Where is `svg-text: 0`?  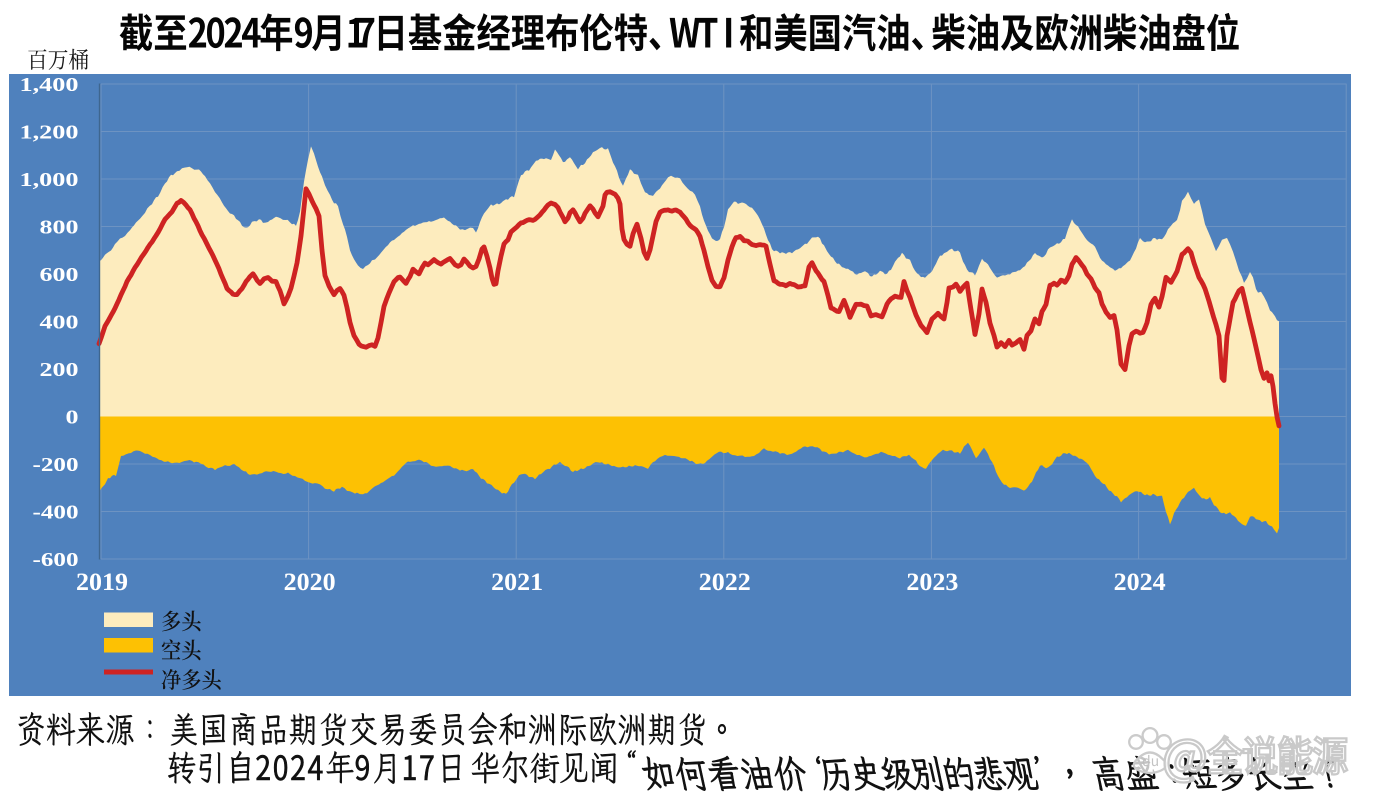
svg-text: 0 is located at coordinates (72, 417).